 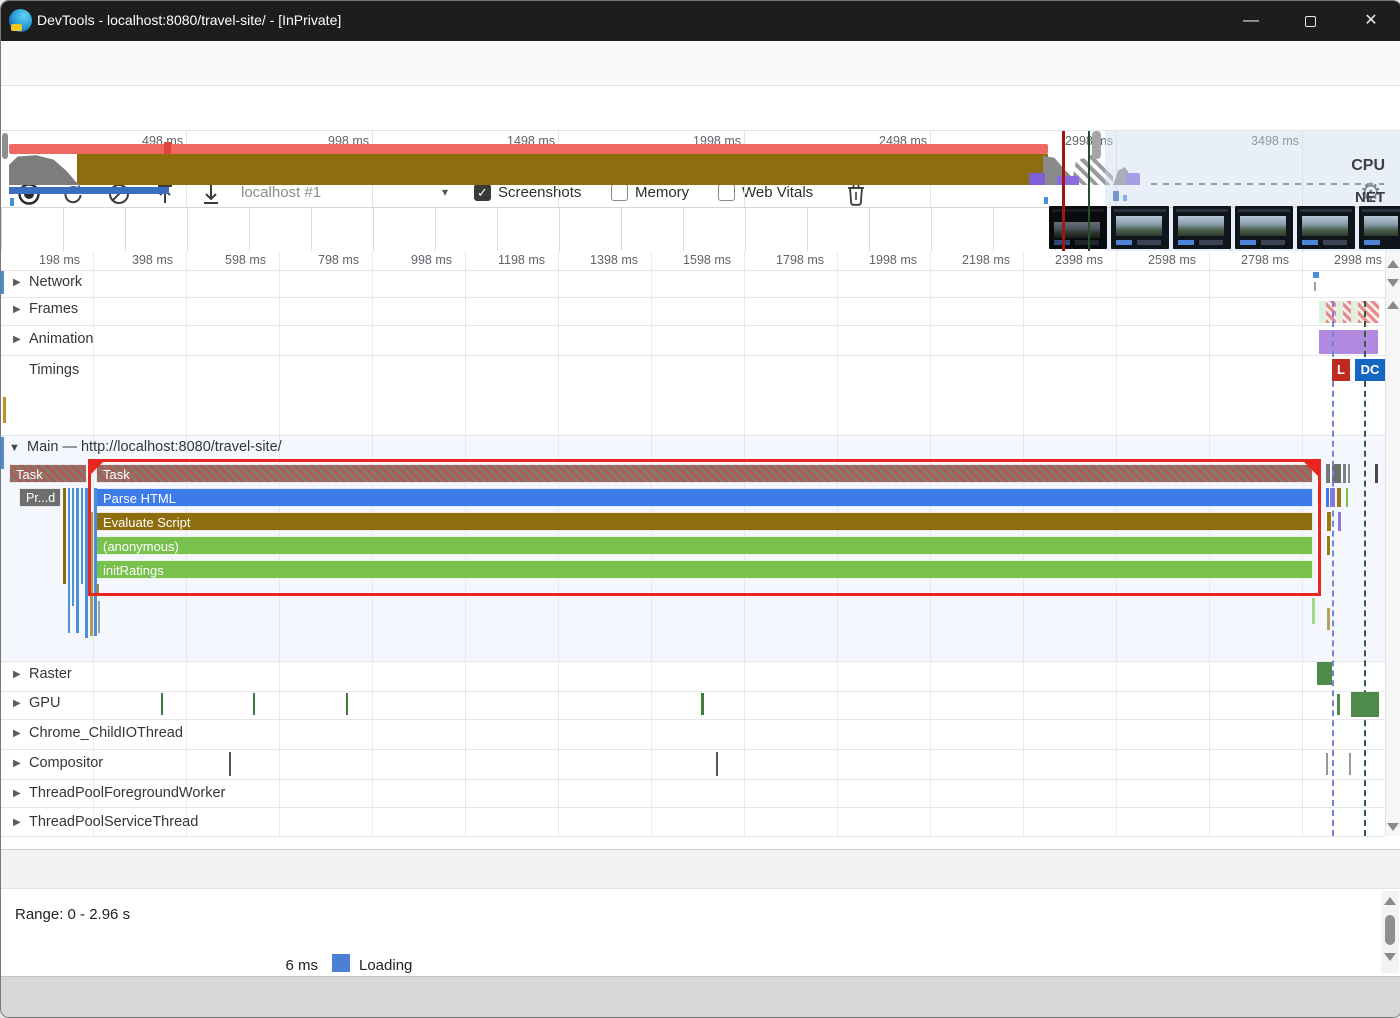 I want to click on timings-left-tick, so click(x=4, y=410).